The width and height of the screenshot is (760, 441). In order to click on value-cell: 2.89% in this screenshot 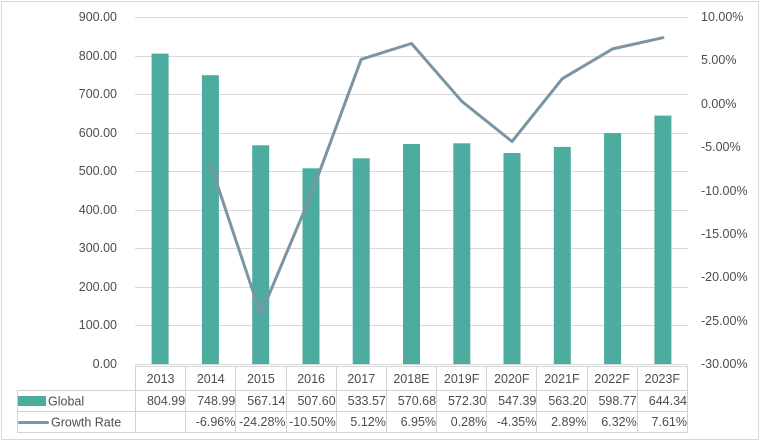, I will do `click(562, 422)`.